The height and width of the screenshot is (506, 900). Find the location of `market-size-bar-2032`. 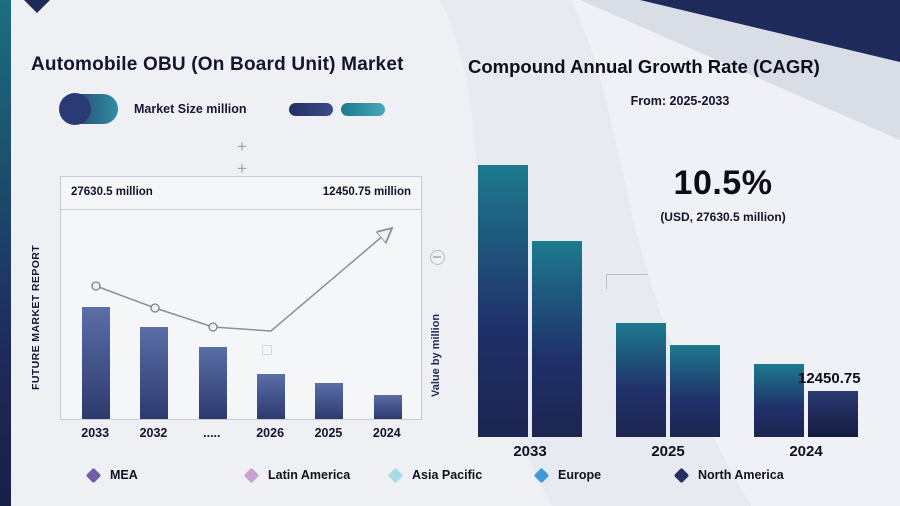

market-size-bar-2032 is located at coordinates (154, 373).